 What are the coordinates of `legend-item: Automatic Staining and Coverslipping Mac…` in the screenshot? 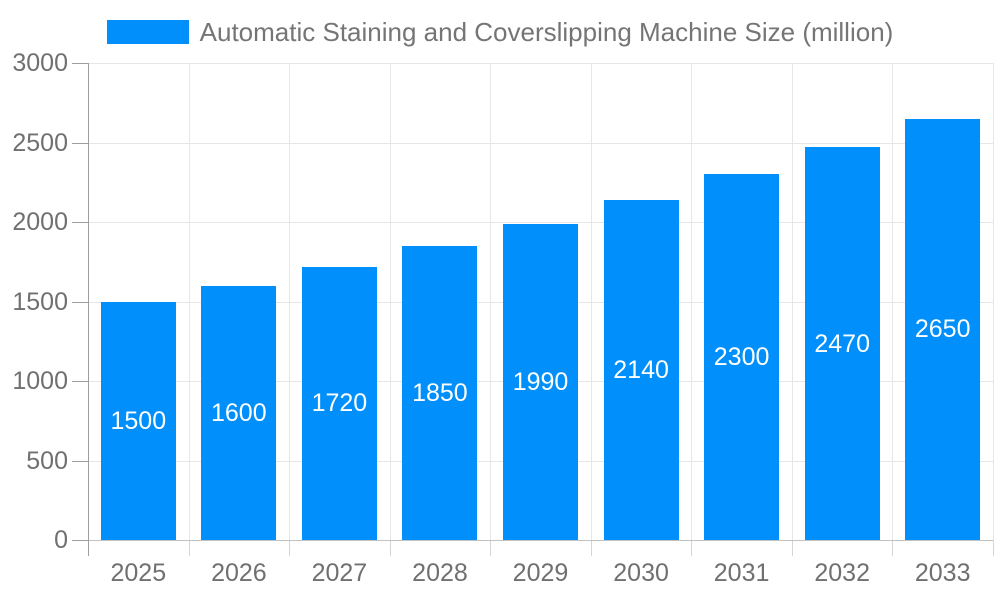 It's located at (500, 32).